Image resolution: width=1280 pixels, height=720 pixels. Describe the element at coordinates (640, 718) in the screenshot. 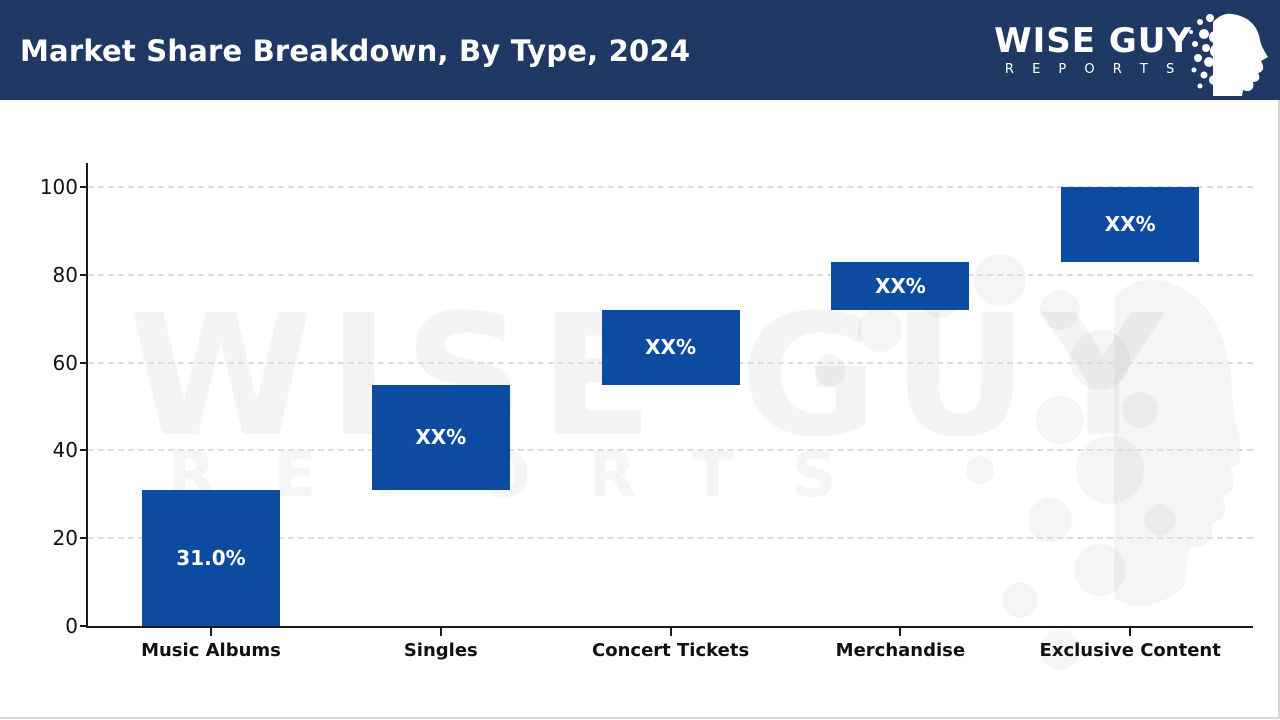

I see `page-border-bottom` at that location.